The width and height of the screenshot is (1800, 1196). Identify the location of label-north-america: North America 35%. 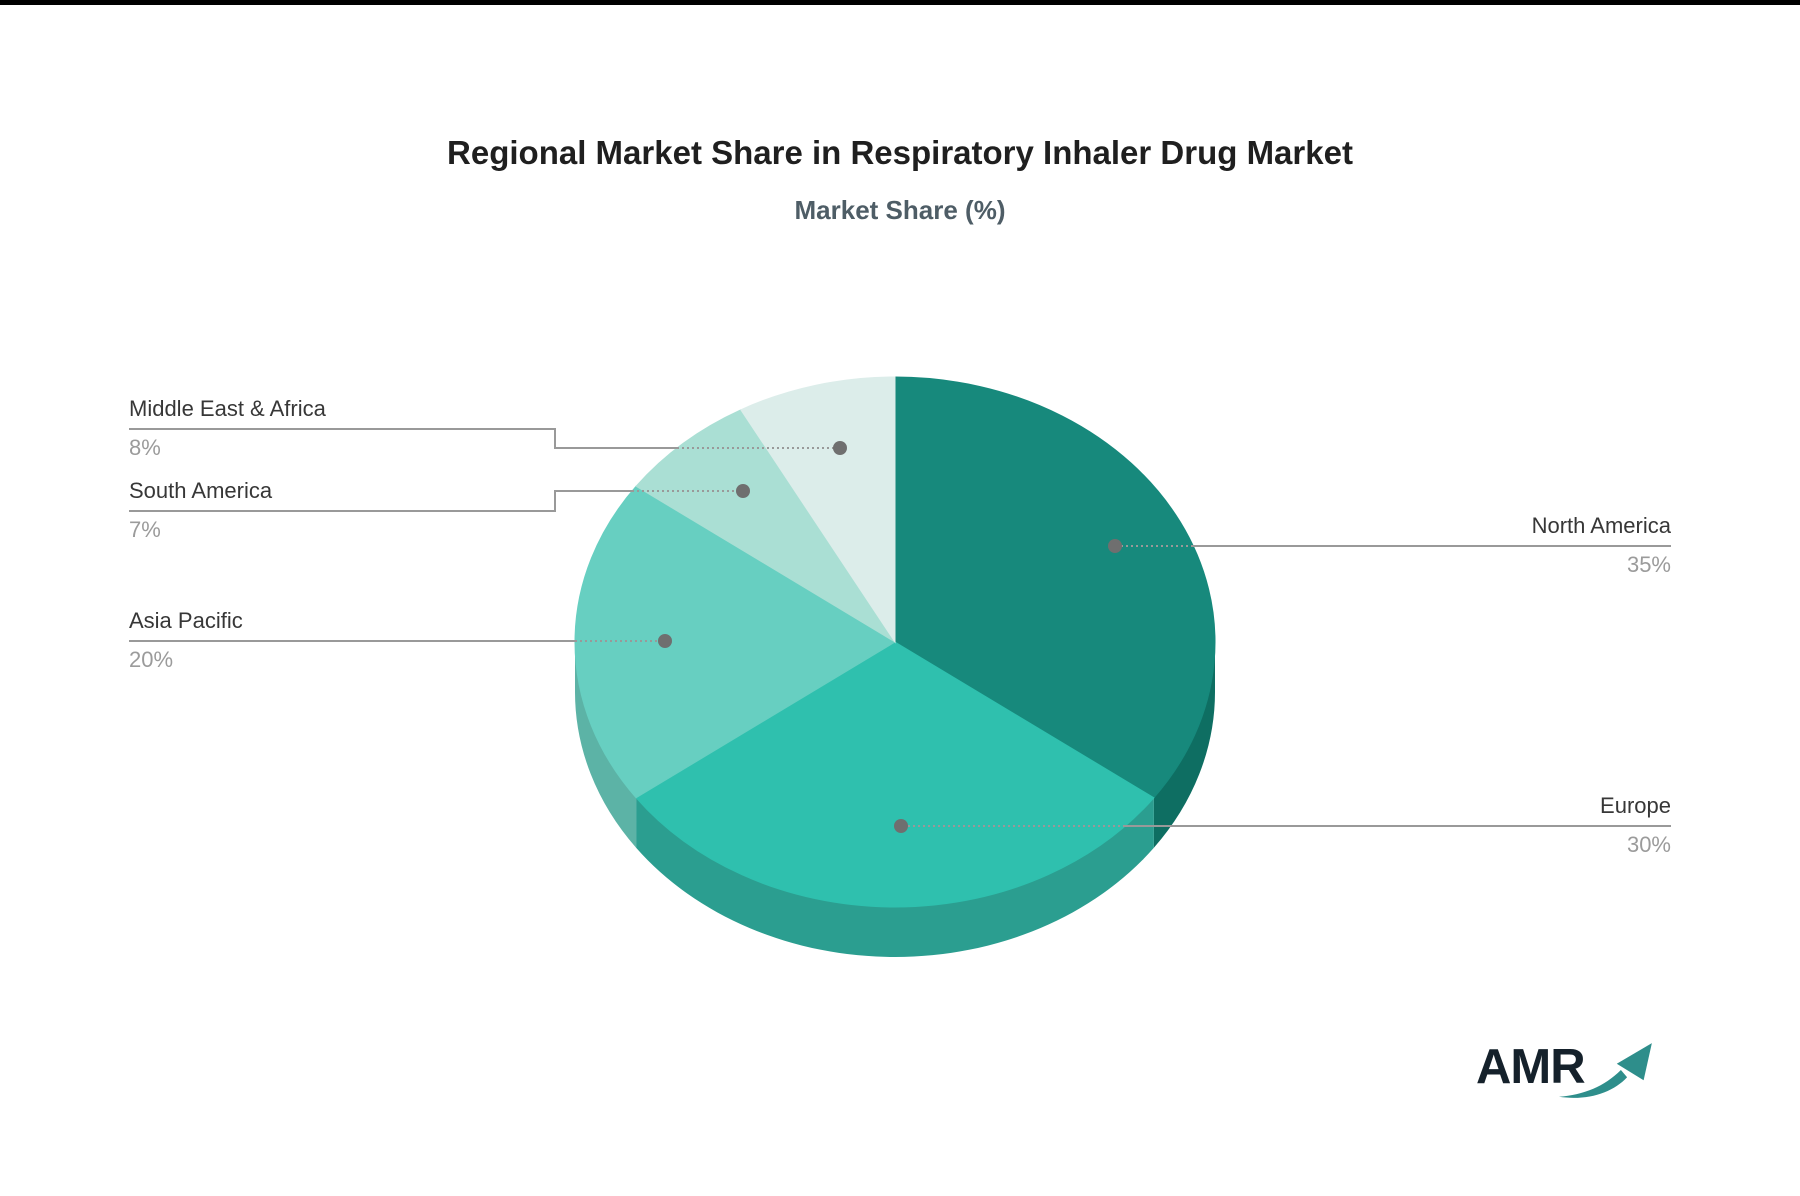
(1601, 545).